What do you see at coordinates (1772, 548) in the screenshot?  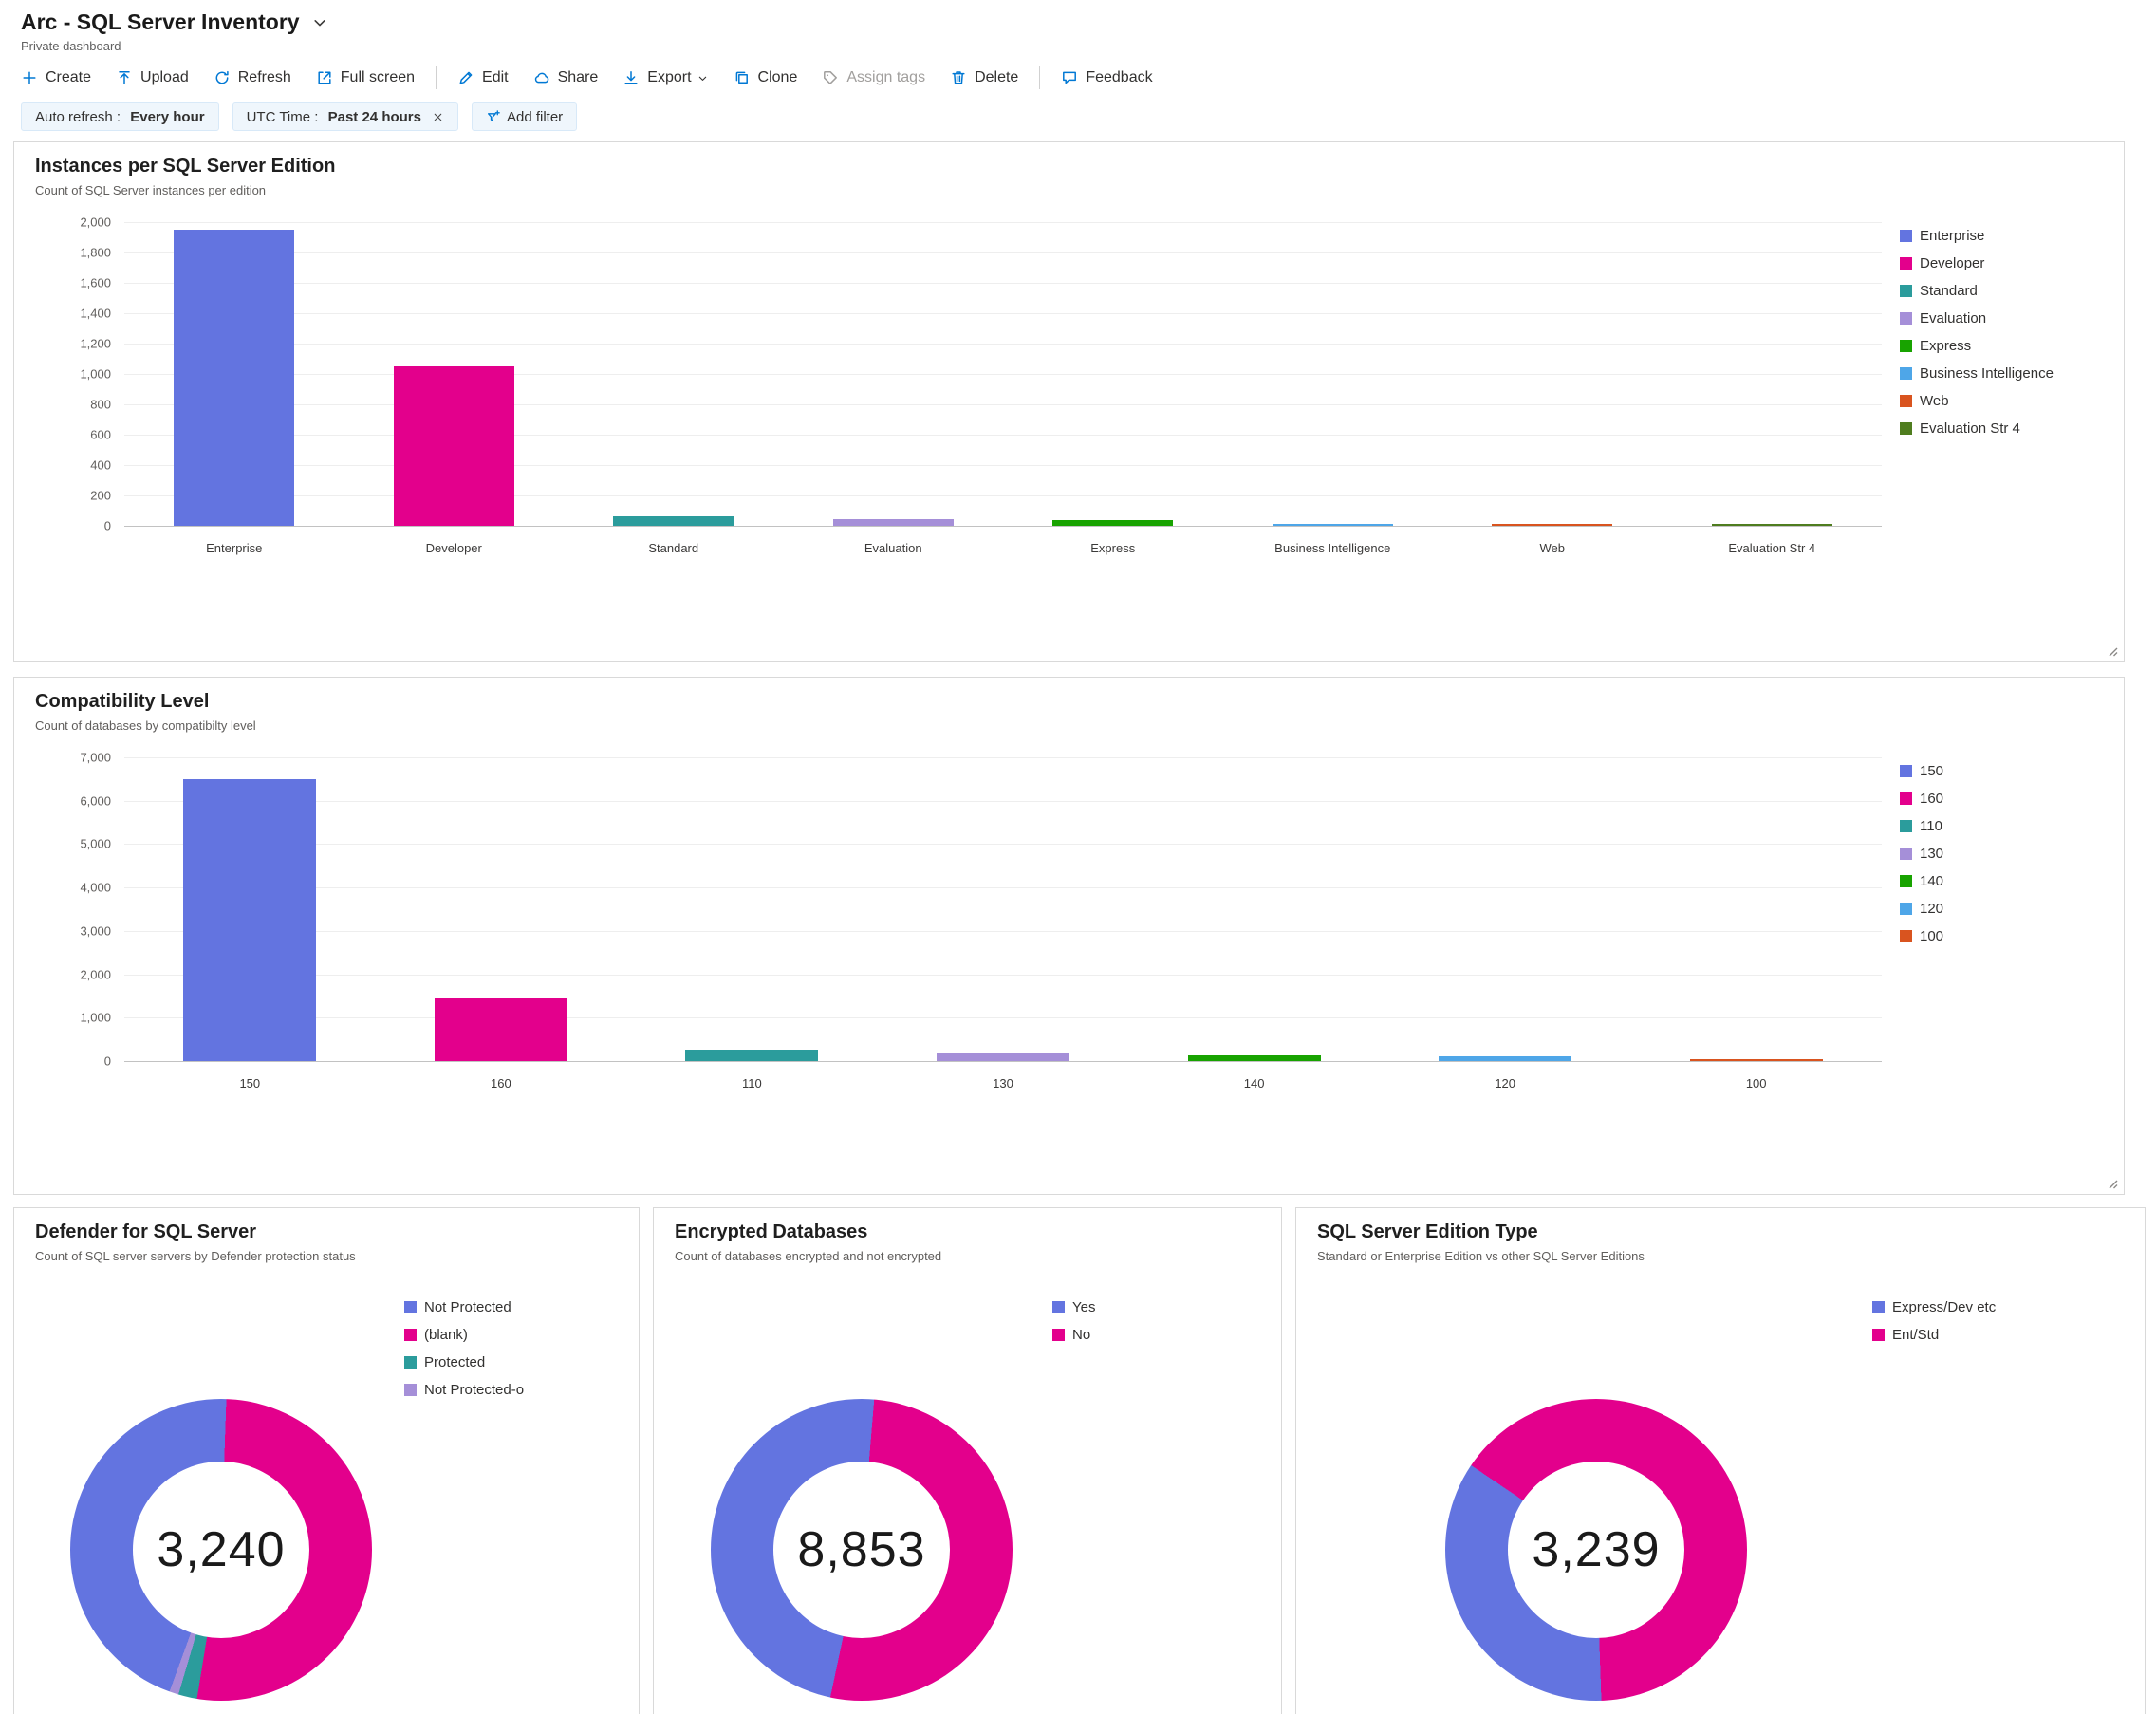 I see `x-axis-label: Evaluation Str 4` at bounding box center [1772, 548].